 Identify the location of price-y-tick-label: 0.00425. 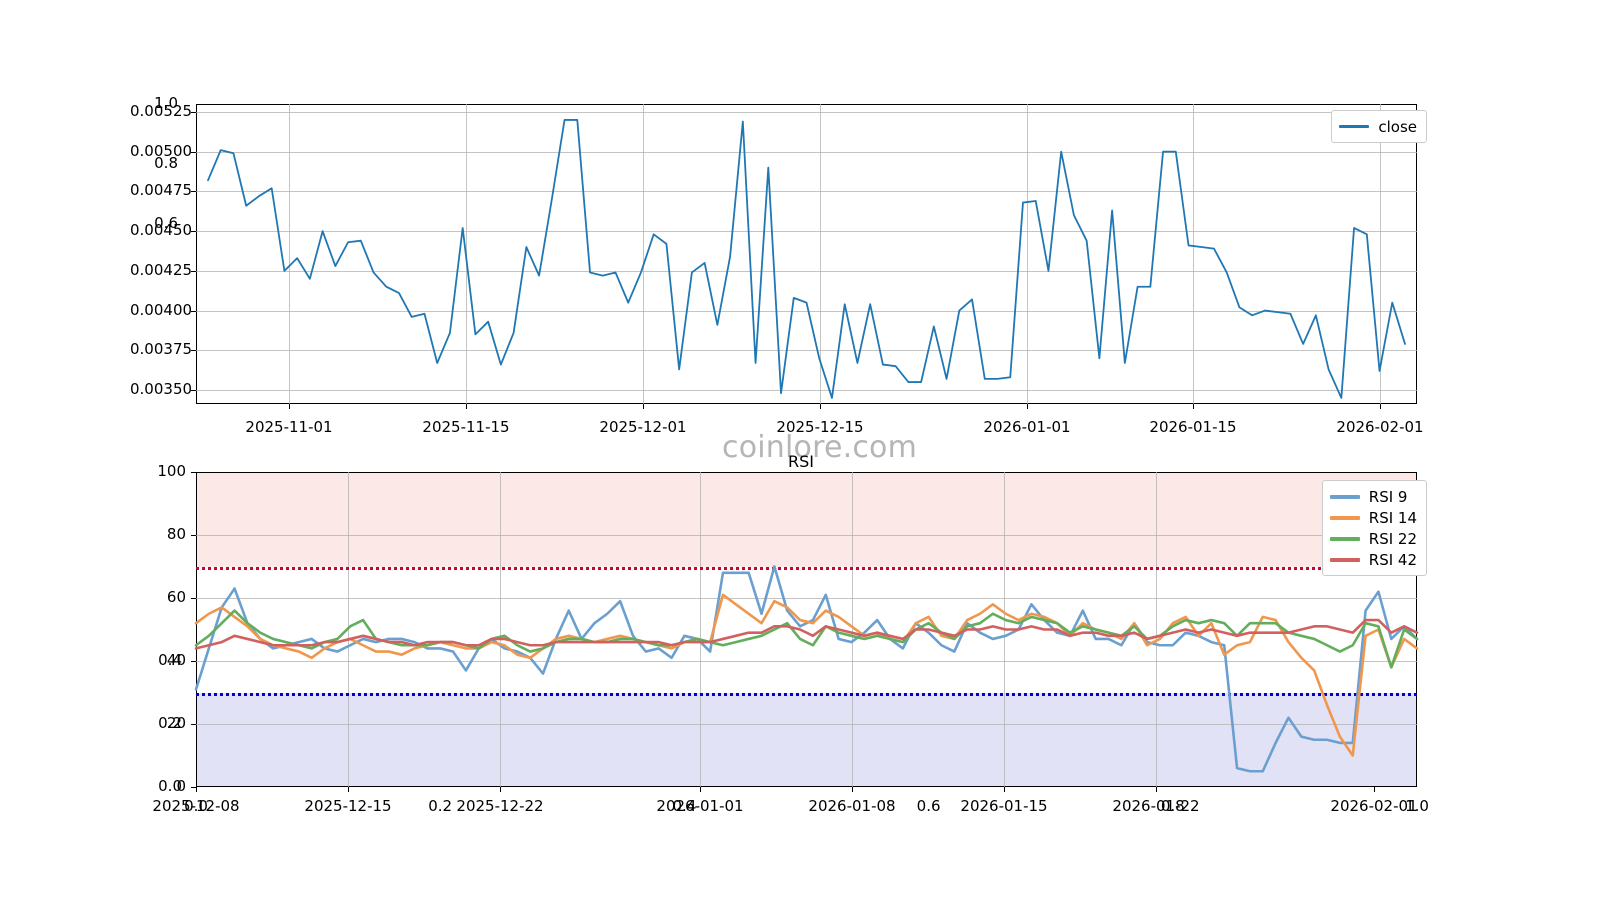
(161, 269).